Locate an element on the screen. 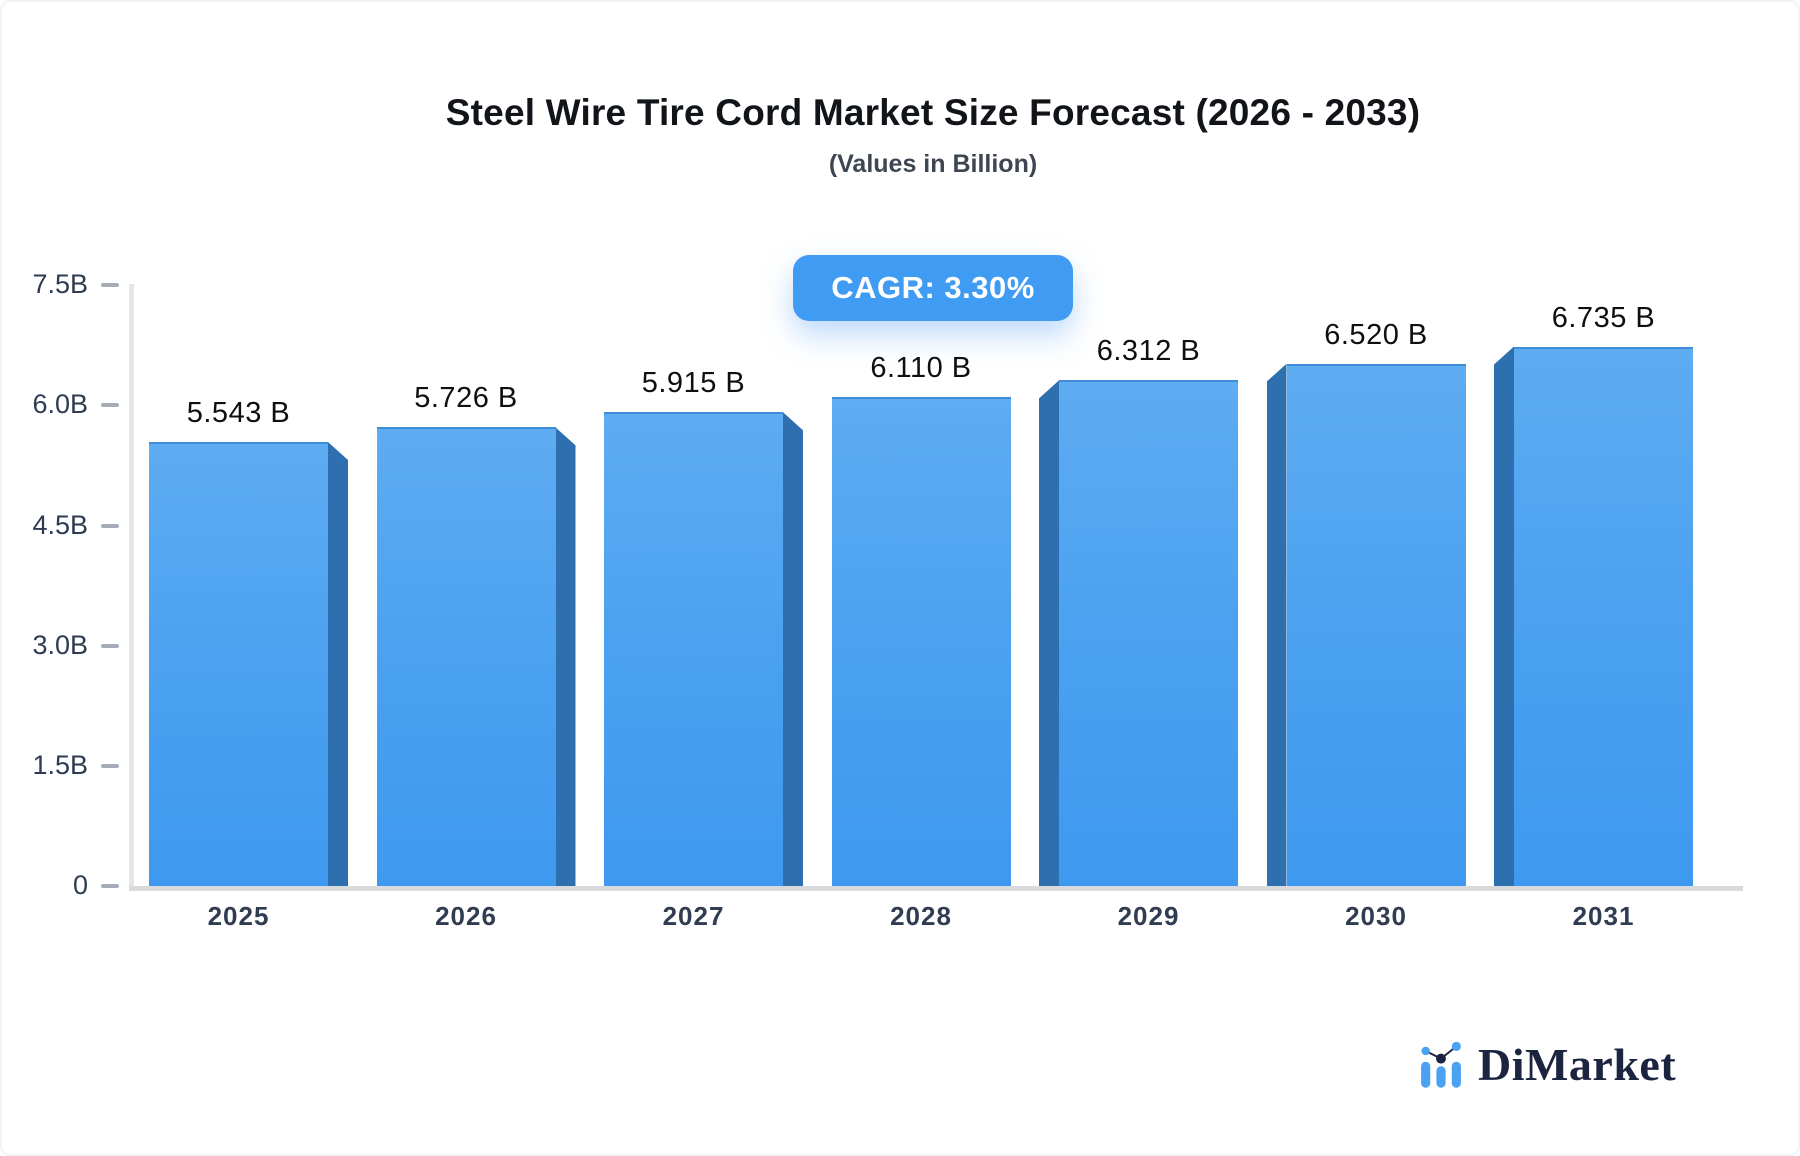 This screenshot has width=1800, height=1156. brand-name: DiMarket is located at coordinates (1577, 1064).